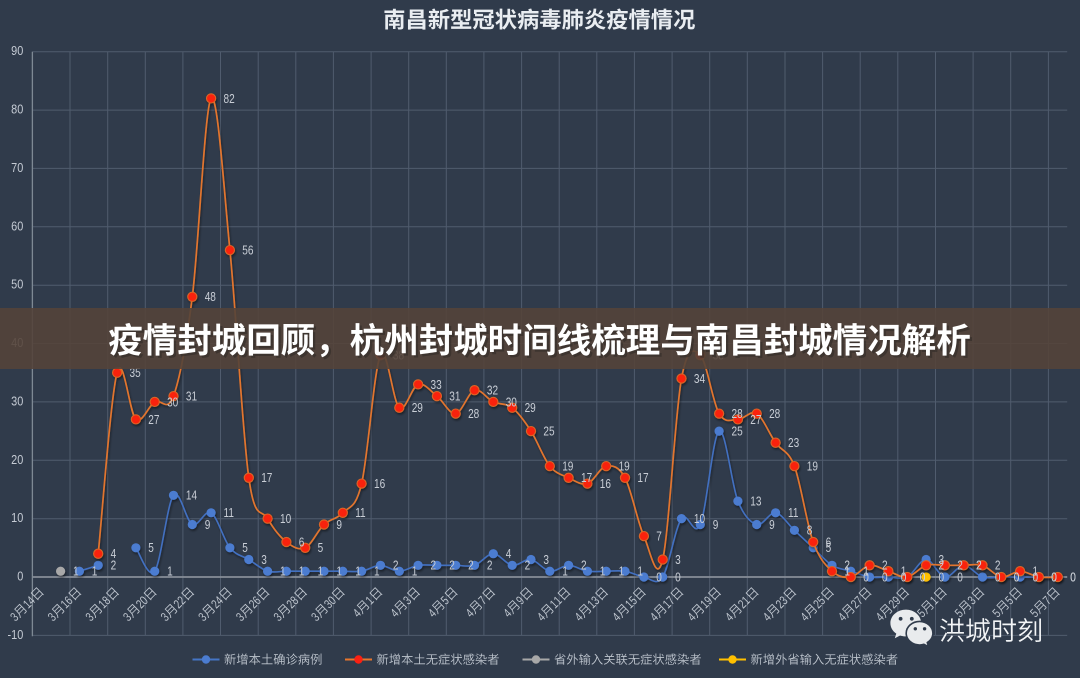 Image resolution: width=1080 pixels, height=678 pixels. What do you see at coordinates (700, 379) in the screenshot?
I see `svg-text: 34` at bounding box center [700, 379].